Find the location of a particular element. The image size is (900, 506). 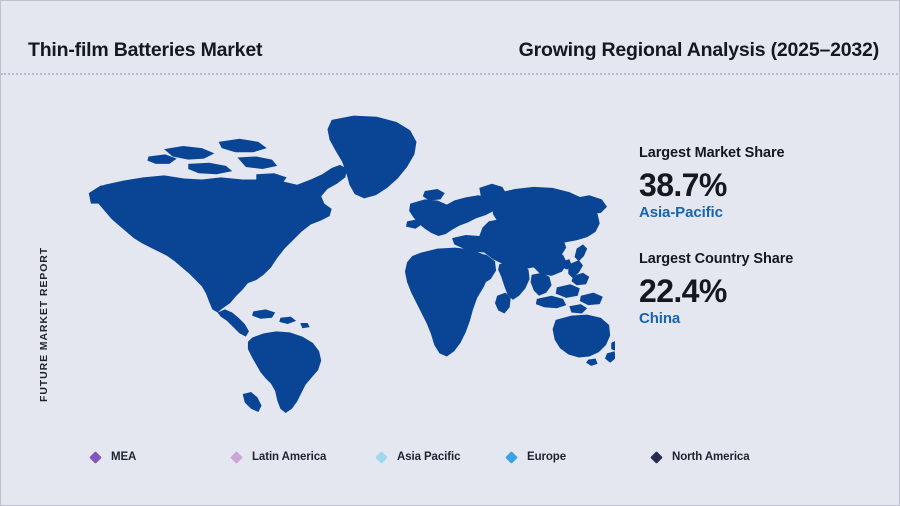

landmass-north-america is located at coordinates (220, 238).